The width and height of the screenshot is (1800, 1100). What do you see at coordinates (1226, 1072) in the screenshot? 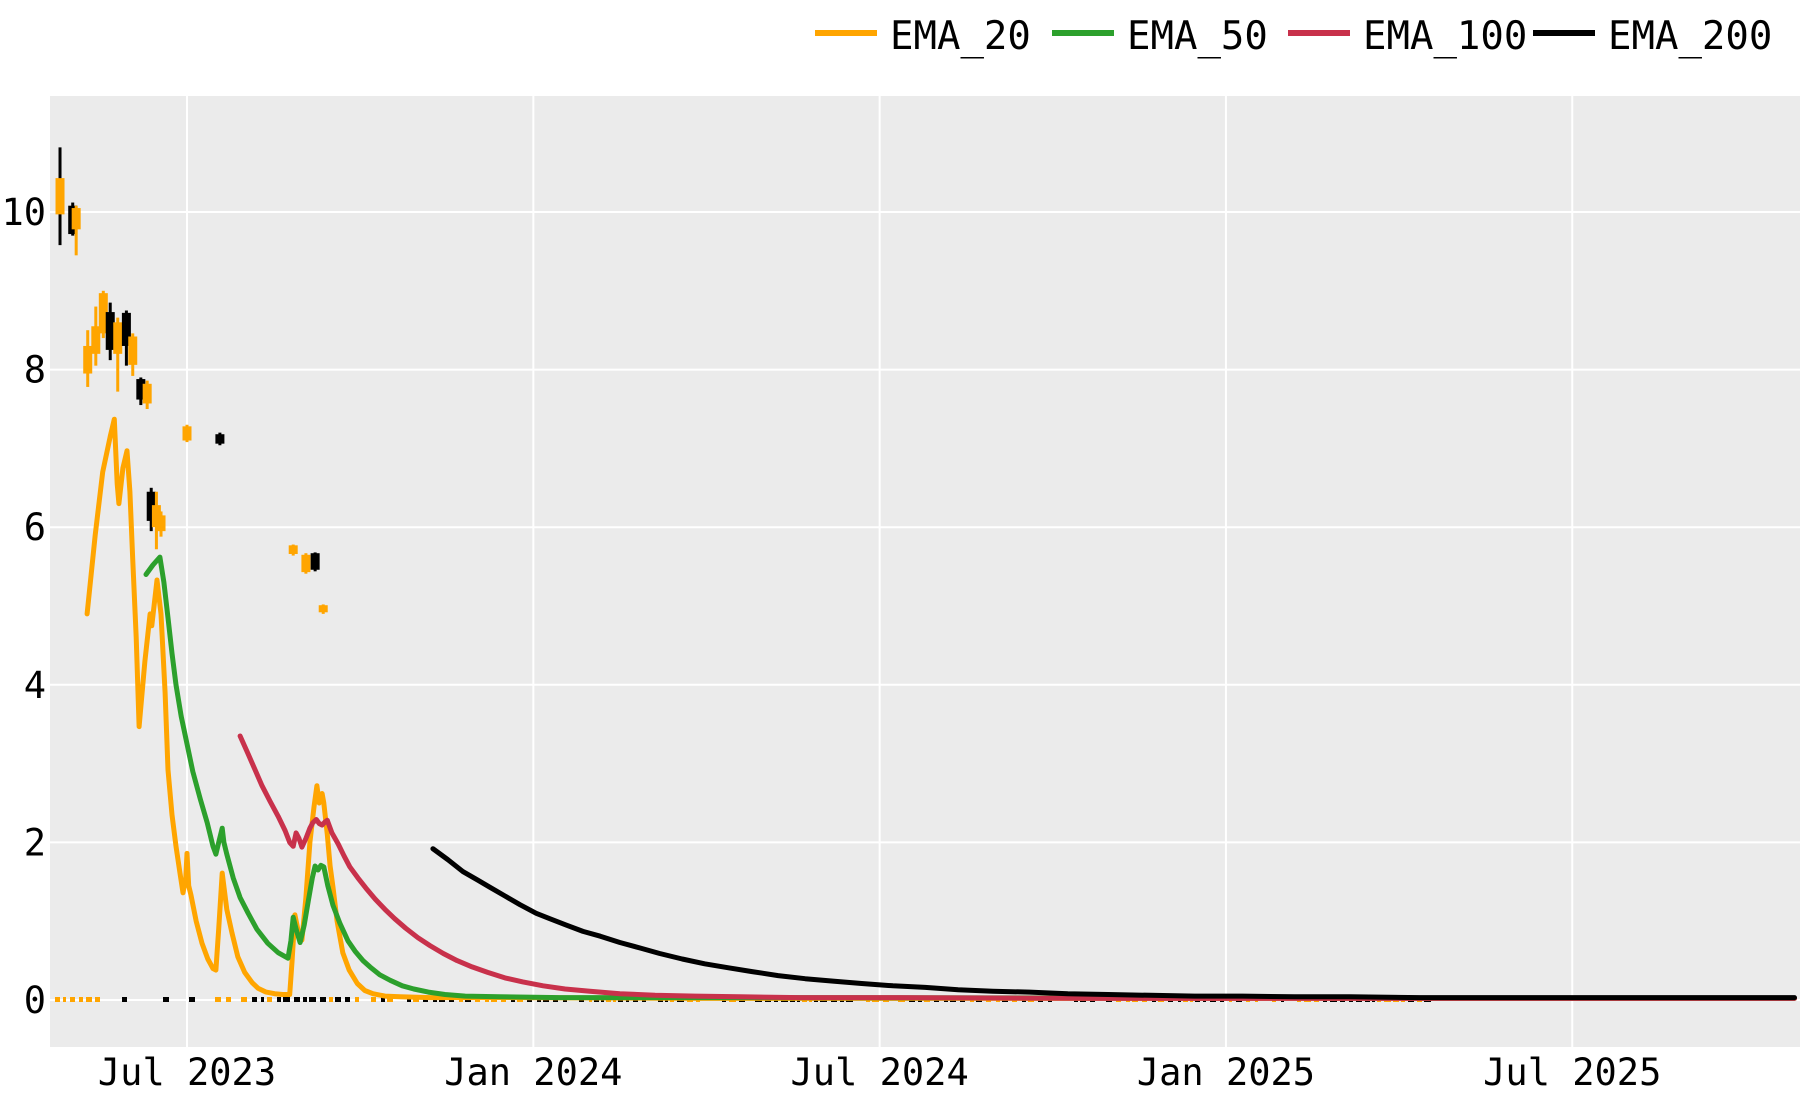
I see `x-tick-label: Jan 2025` at bounding box center [1226, 1072].